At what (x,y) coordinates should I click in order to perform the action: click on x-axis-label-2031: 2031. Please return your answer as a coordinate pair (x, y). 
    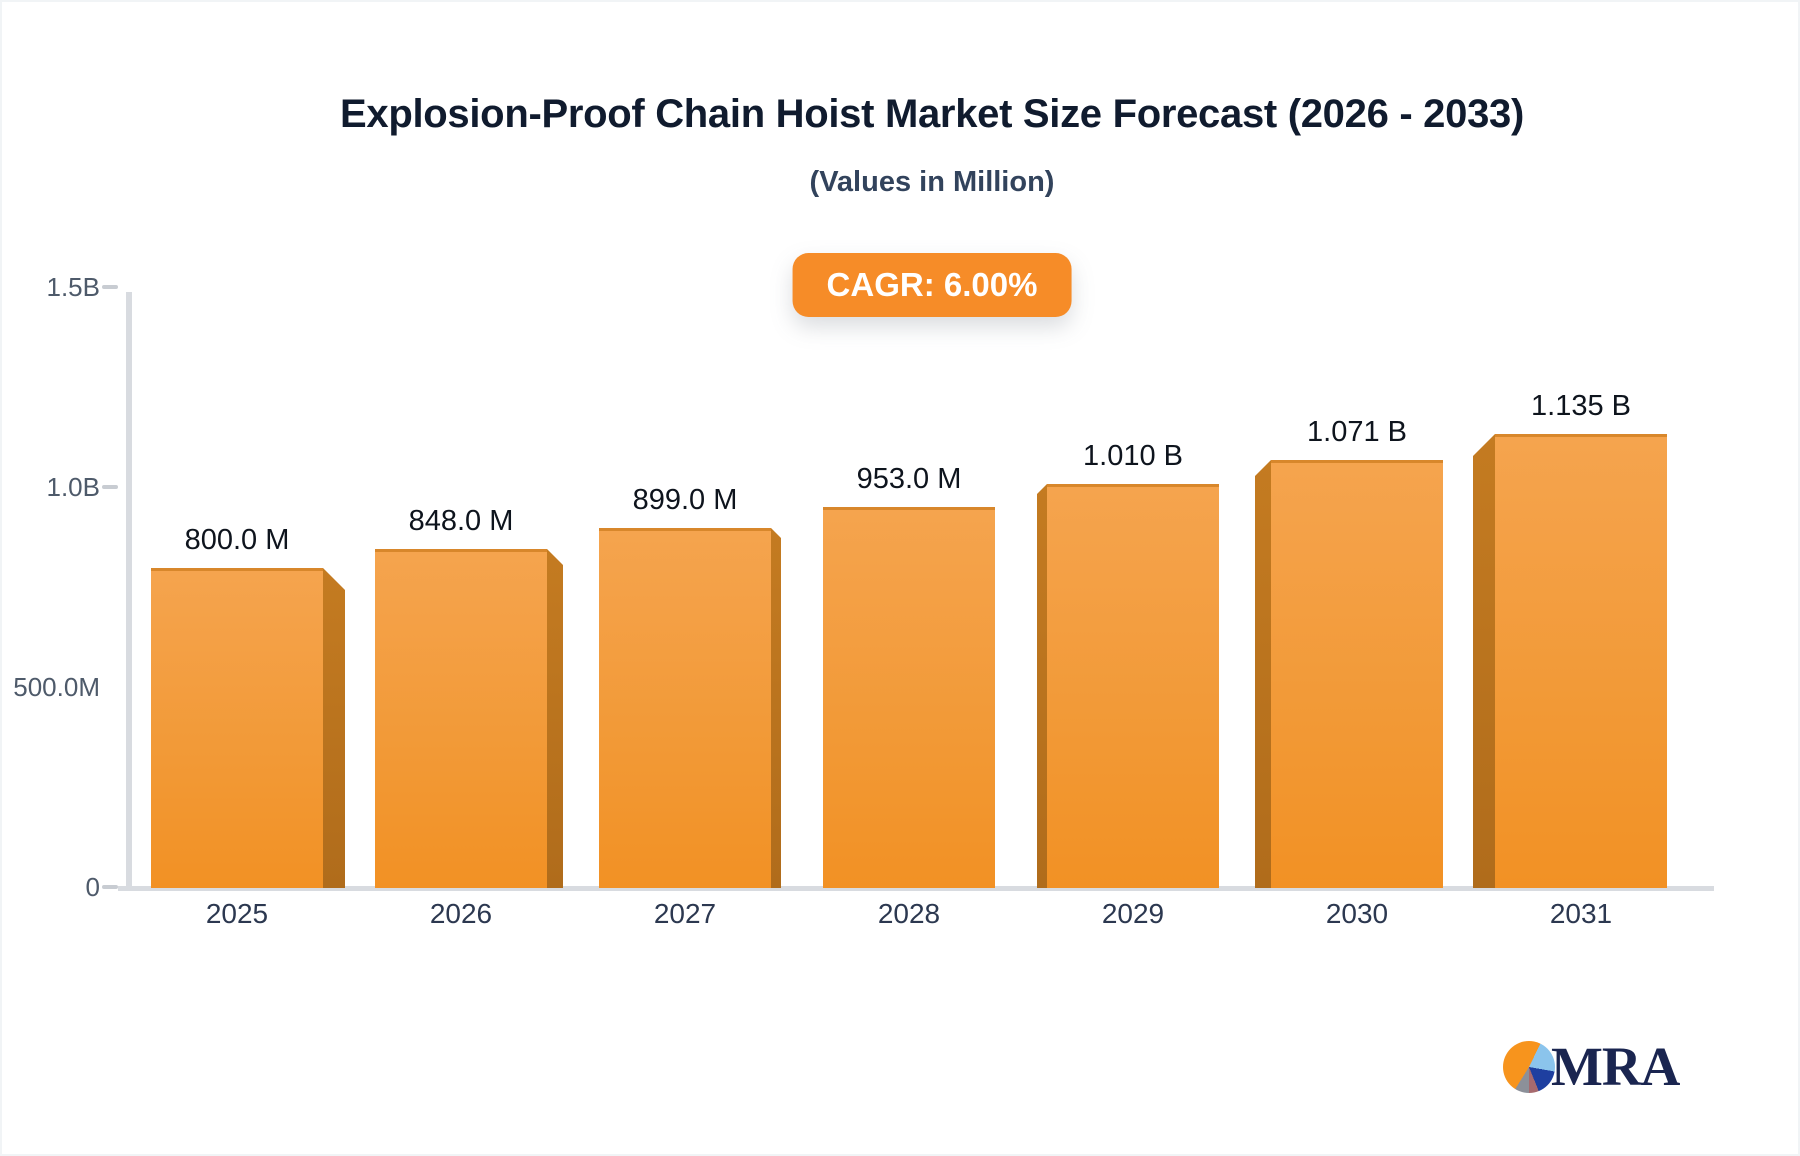
    Looking at the image, I should click on (1581, 913).